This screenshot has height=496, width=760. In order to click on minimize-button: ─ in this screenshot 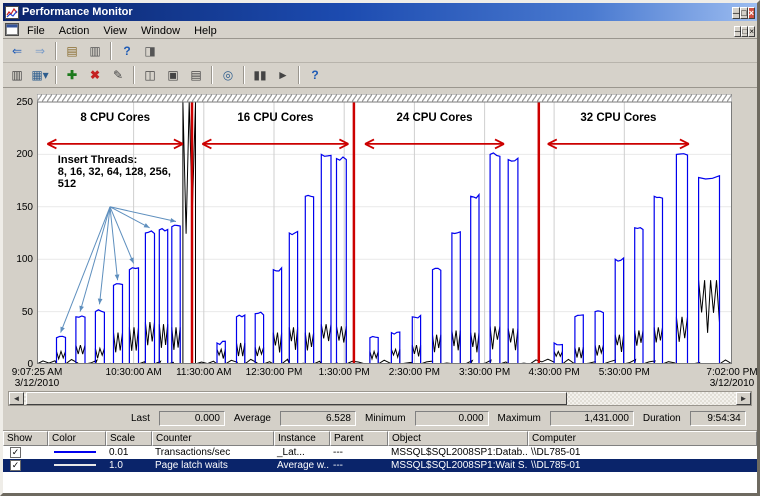, I will do `click(736, 13)`.